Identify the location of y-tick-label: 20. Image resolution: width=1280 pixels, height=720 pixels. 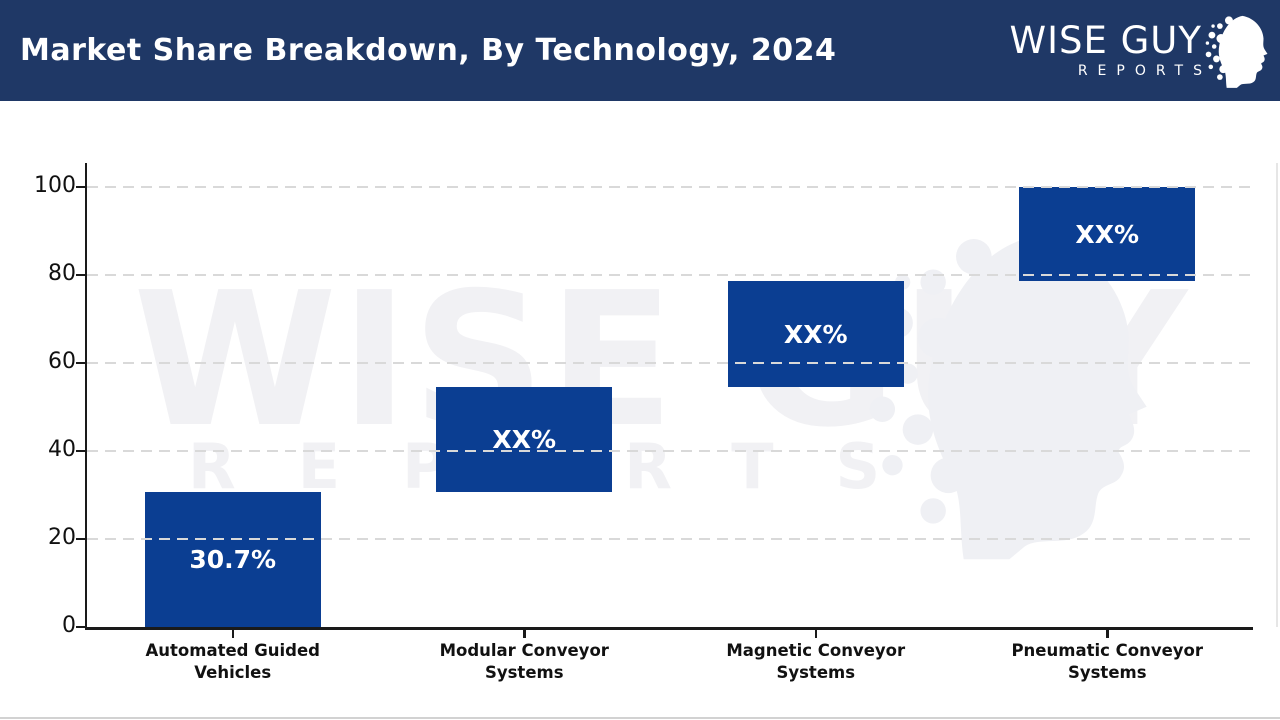
(62, 537).